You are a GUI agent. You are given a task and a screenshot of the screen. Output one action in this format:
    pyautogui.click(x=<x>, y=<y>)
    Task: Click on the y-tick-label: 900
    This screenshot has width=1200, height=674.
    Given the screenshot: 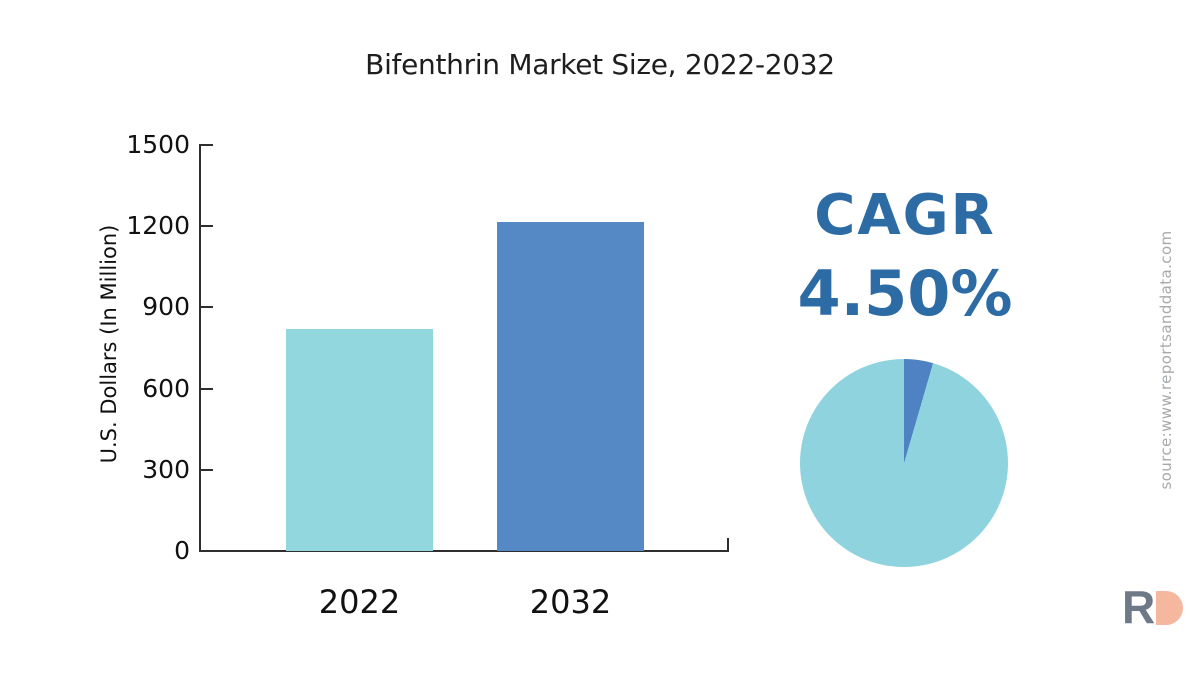 What is the action you would take?
    pyautogui.click(x=166, y=307)
    